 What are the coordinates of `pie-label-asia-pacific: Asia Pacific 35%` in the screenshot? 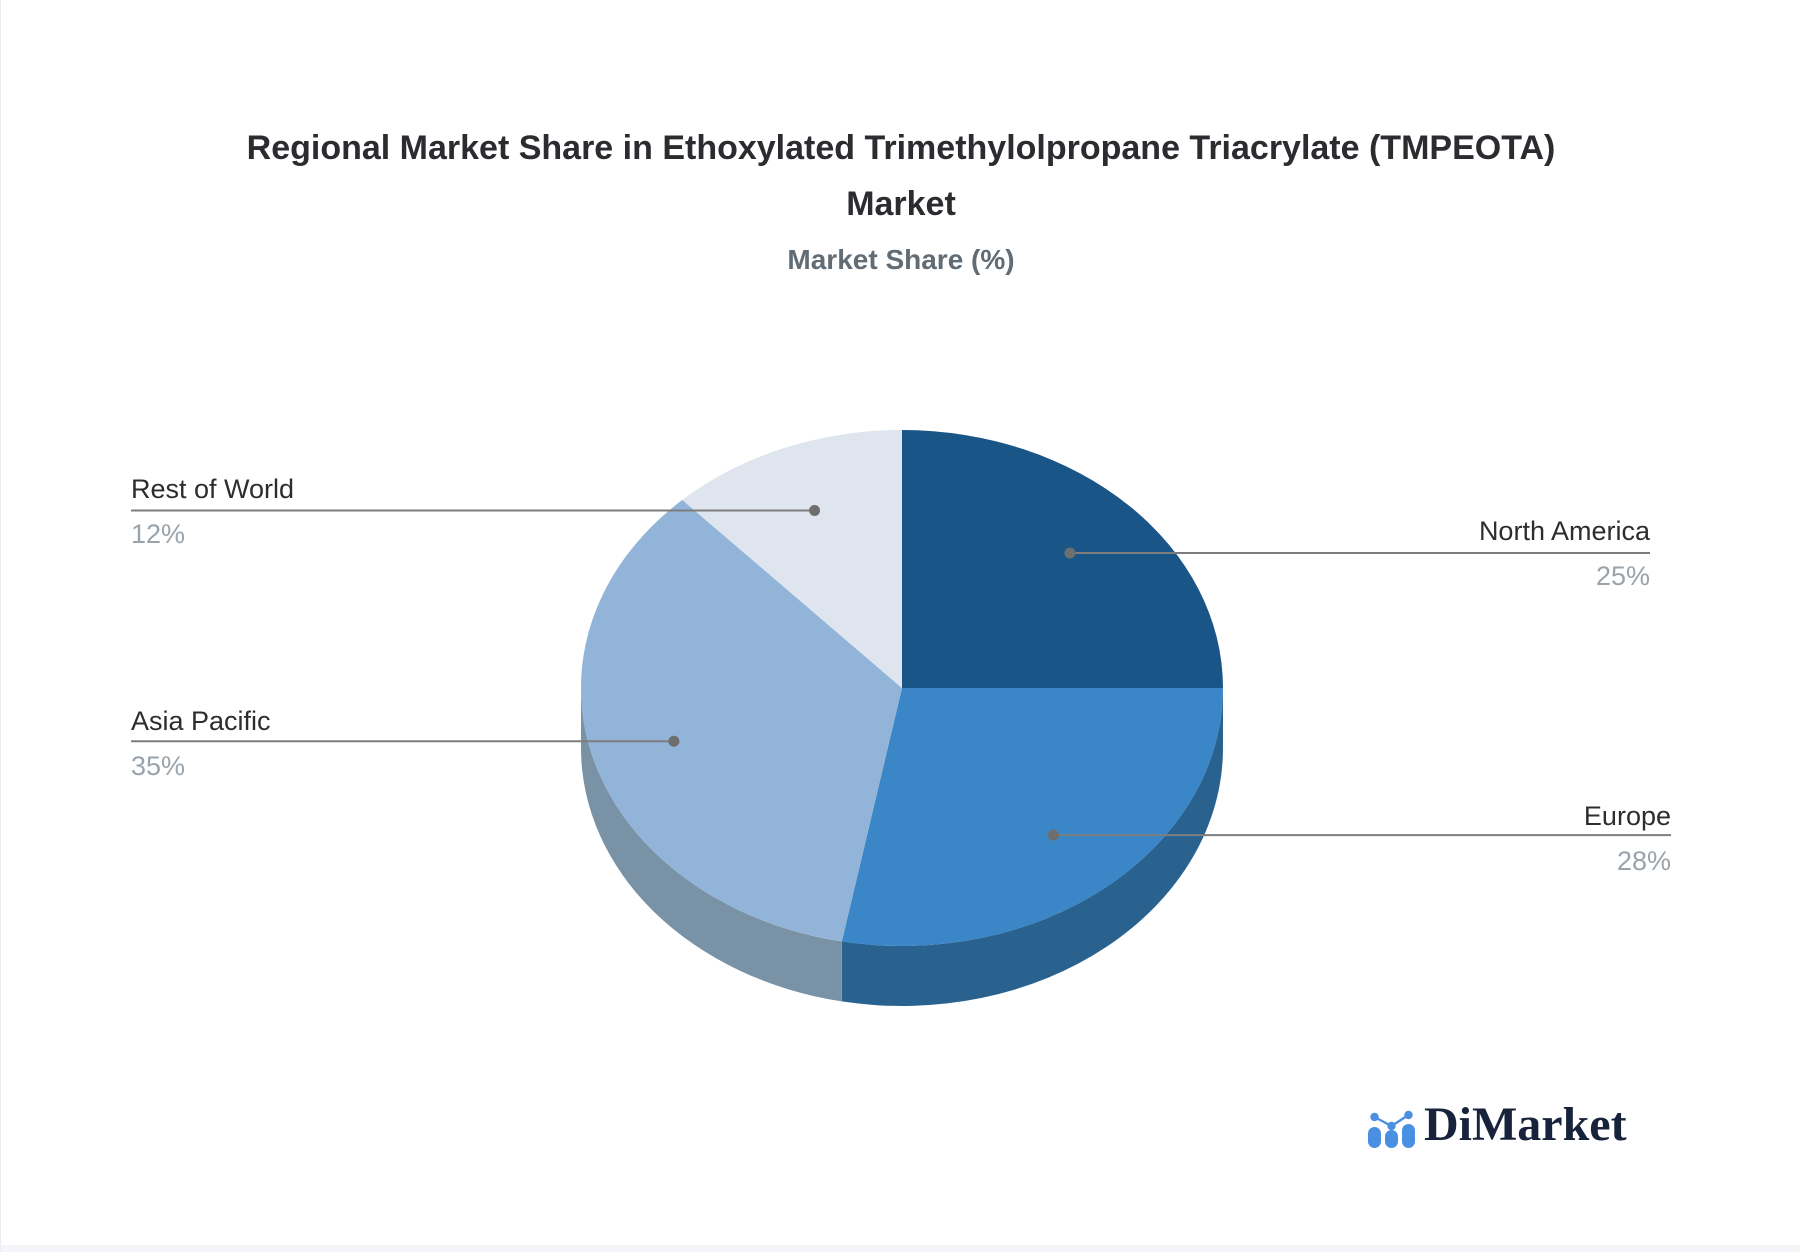 It's located at (201, 744).